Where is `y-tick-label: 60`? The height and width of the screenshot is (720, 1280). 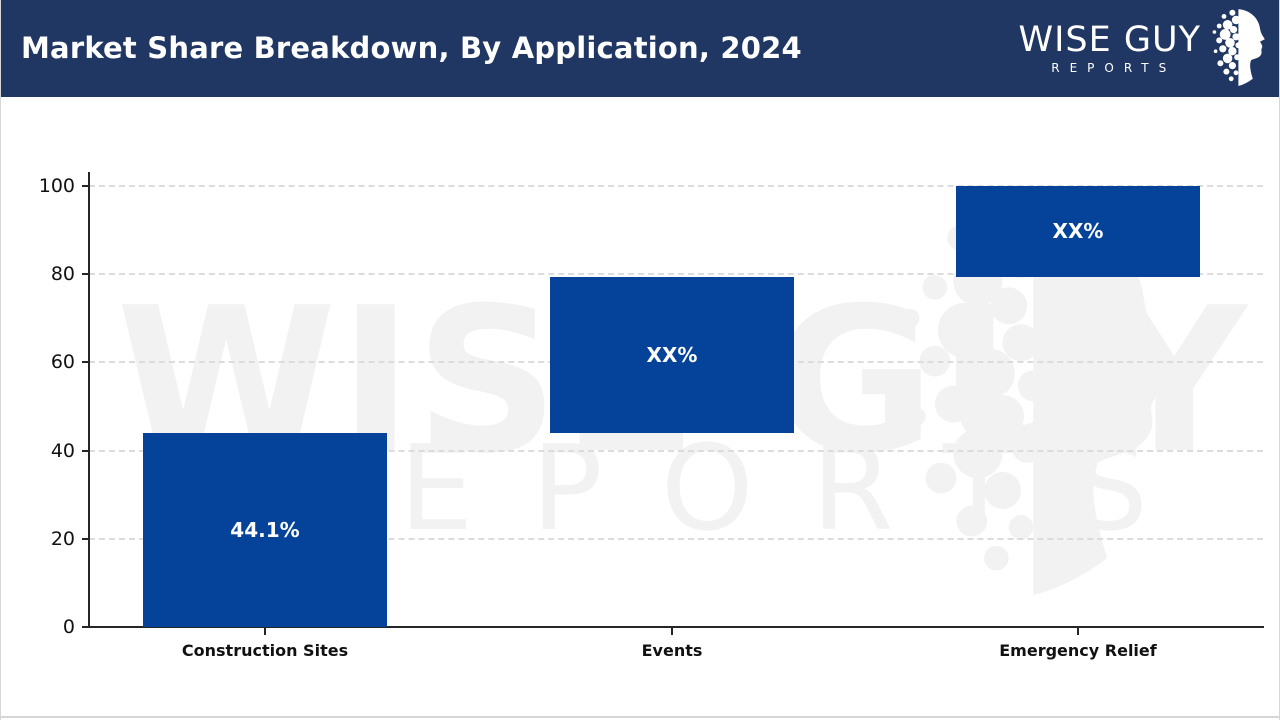 y-tick-label: 60 is located at coordinates (62, 362).